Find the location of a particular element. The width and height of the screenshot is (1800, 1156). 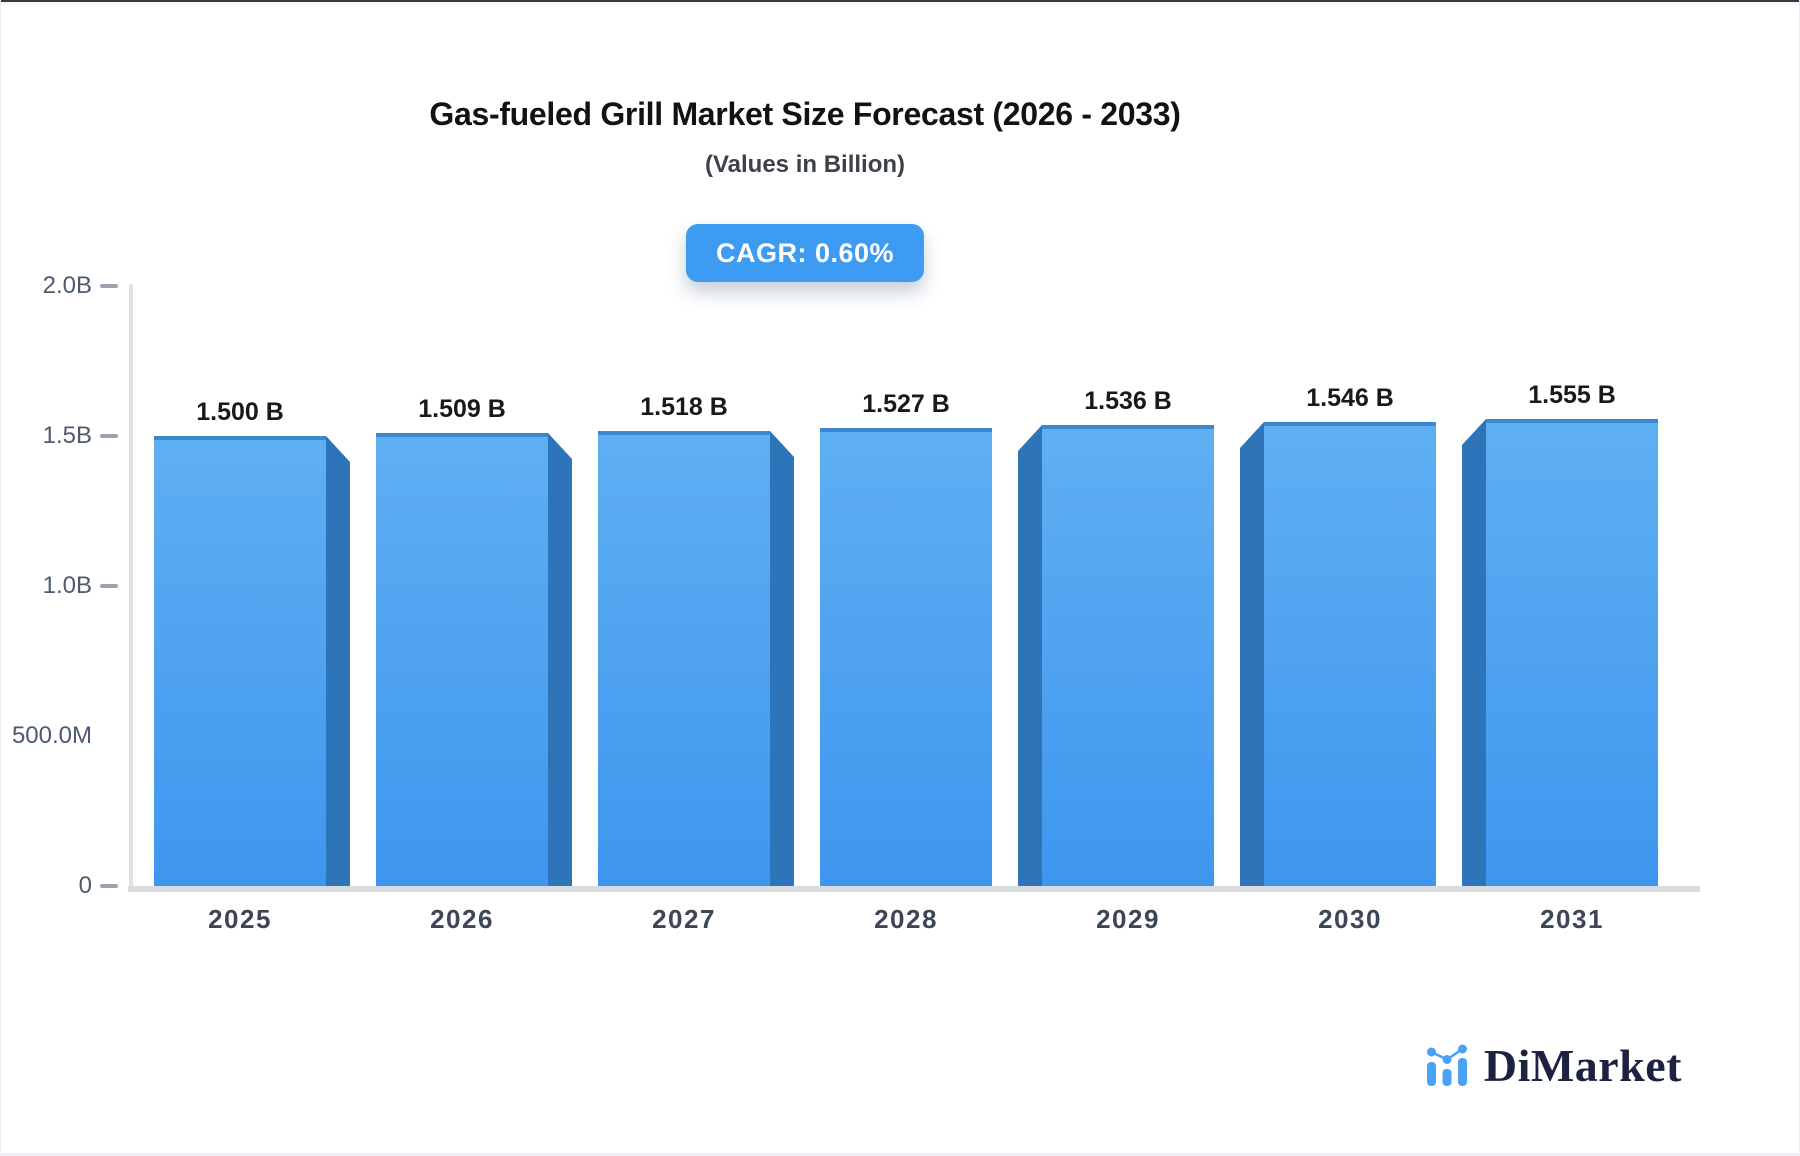

bar-value-label: 1.536 B is located at coordinates (1128, 401).